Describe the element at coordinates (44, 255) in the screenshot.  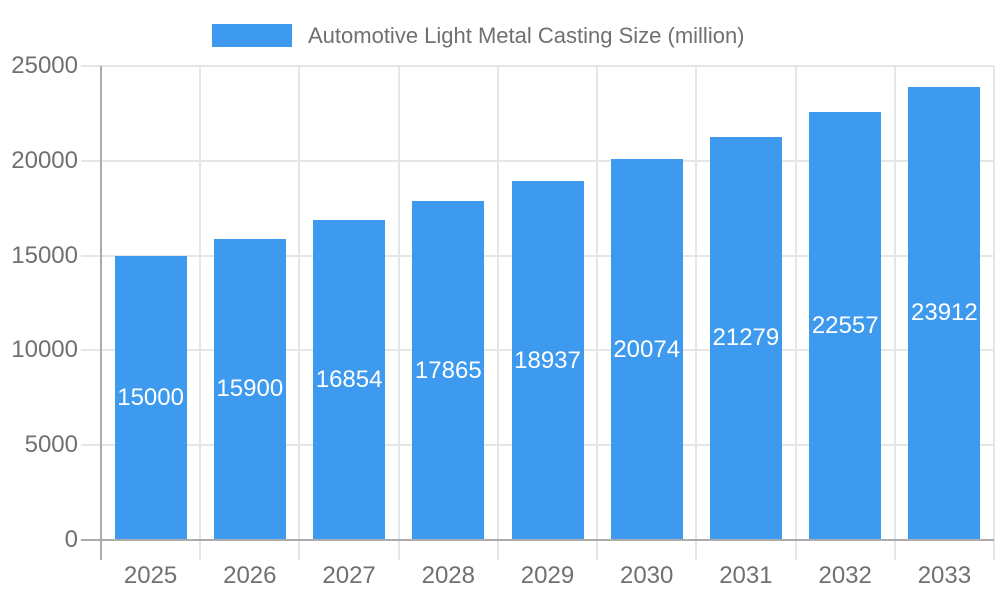
I see `y-axis-tick-label: 15000` at that location.